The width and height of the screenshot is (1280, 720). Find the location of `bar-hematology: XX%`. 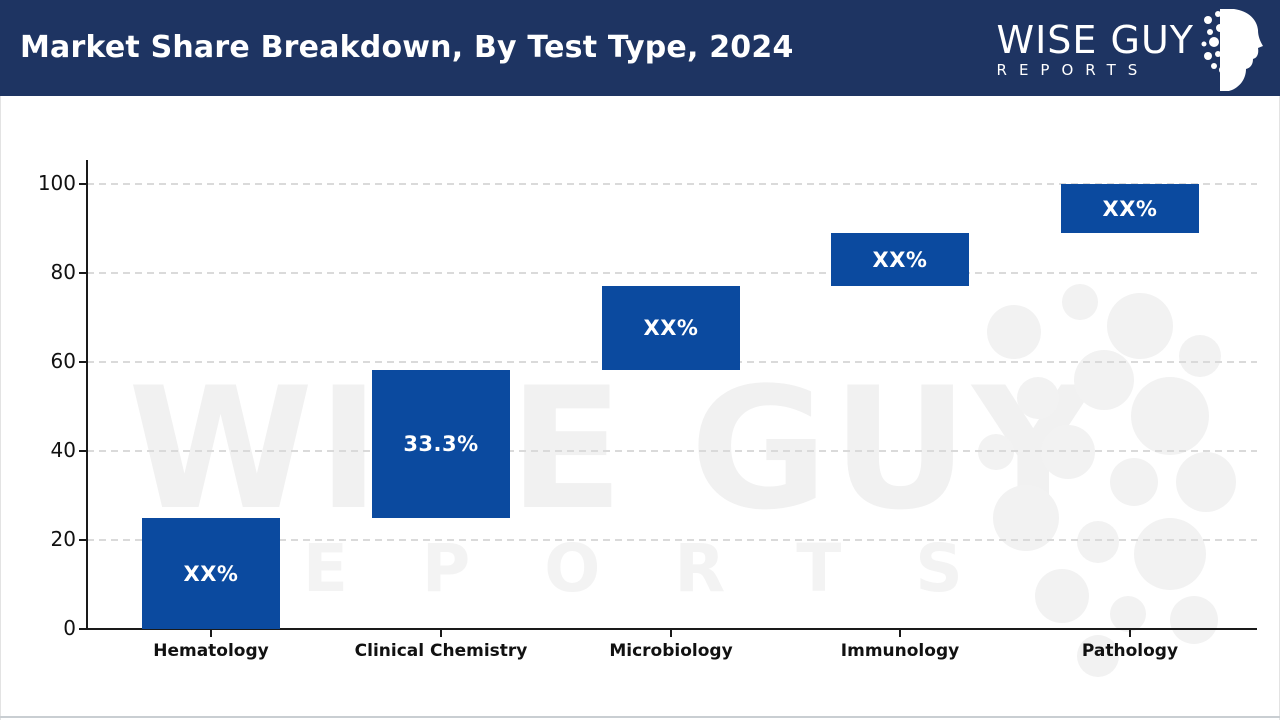

bar-hematology: XX% is located at coordinates (211, 573).